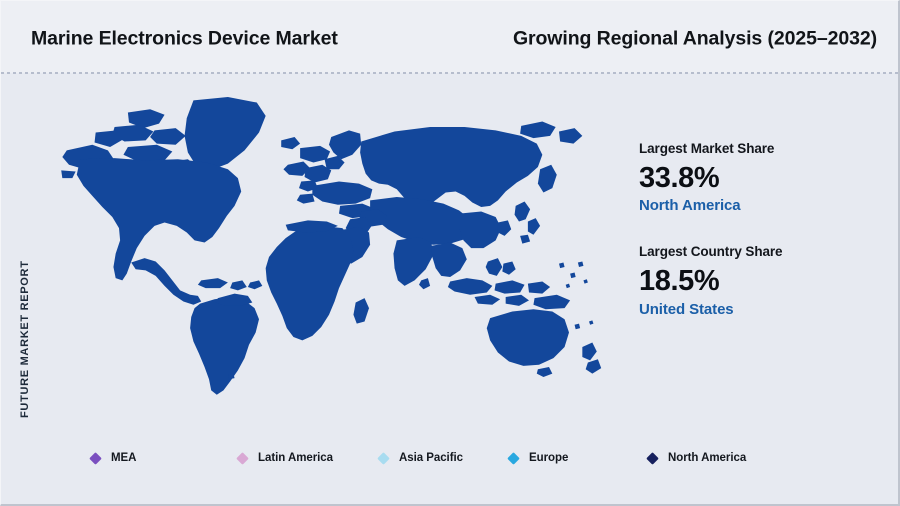 Image resolution: width=900 pixels, height=506 pixels. What do you see at coordinates (686, 309) in the screenshot?
I see `stat-region: United States` at bounding box center [686, 309].